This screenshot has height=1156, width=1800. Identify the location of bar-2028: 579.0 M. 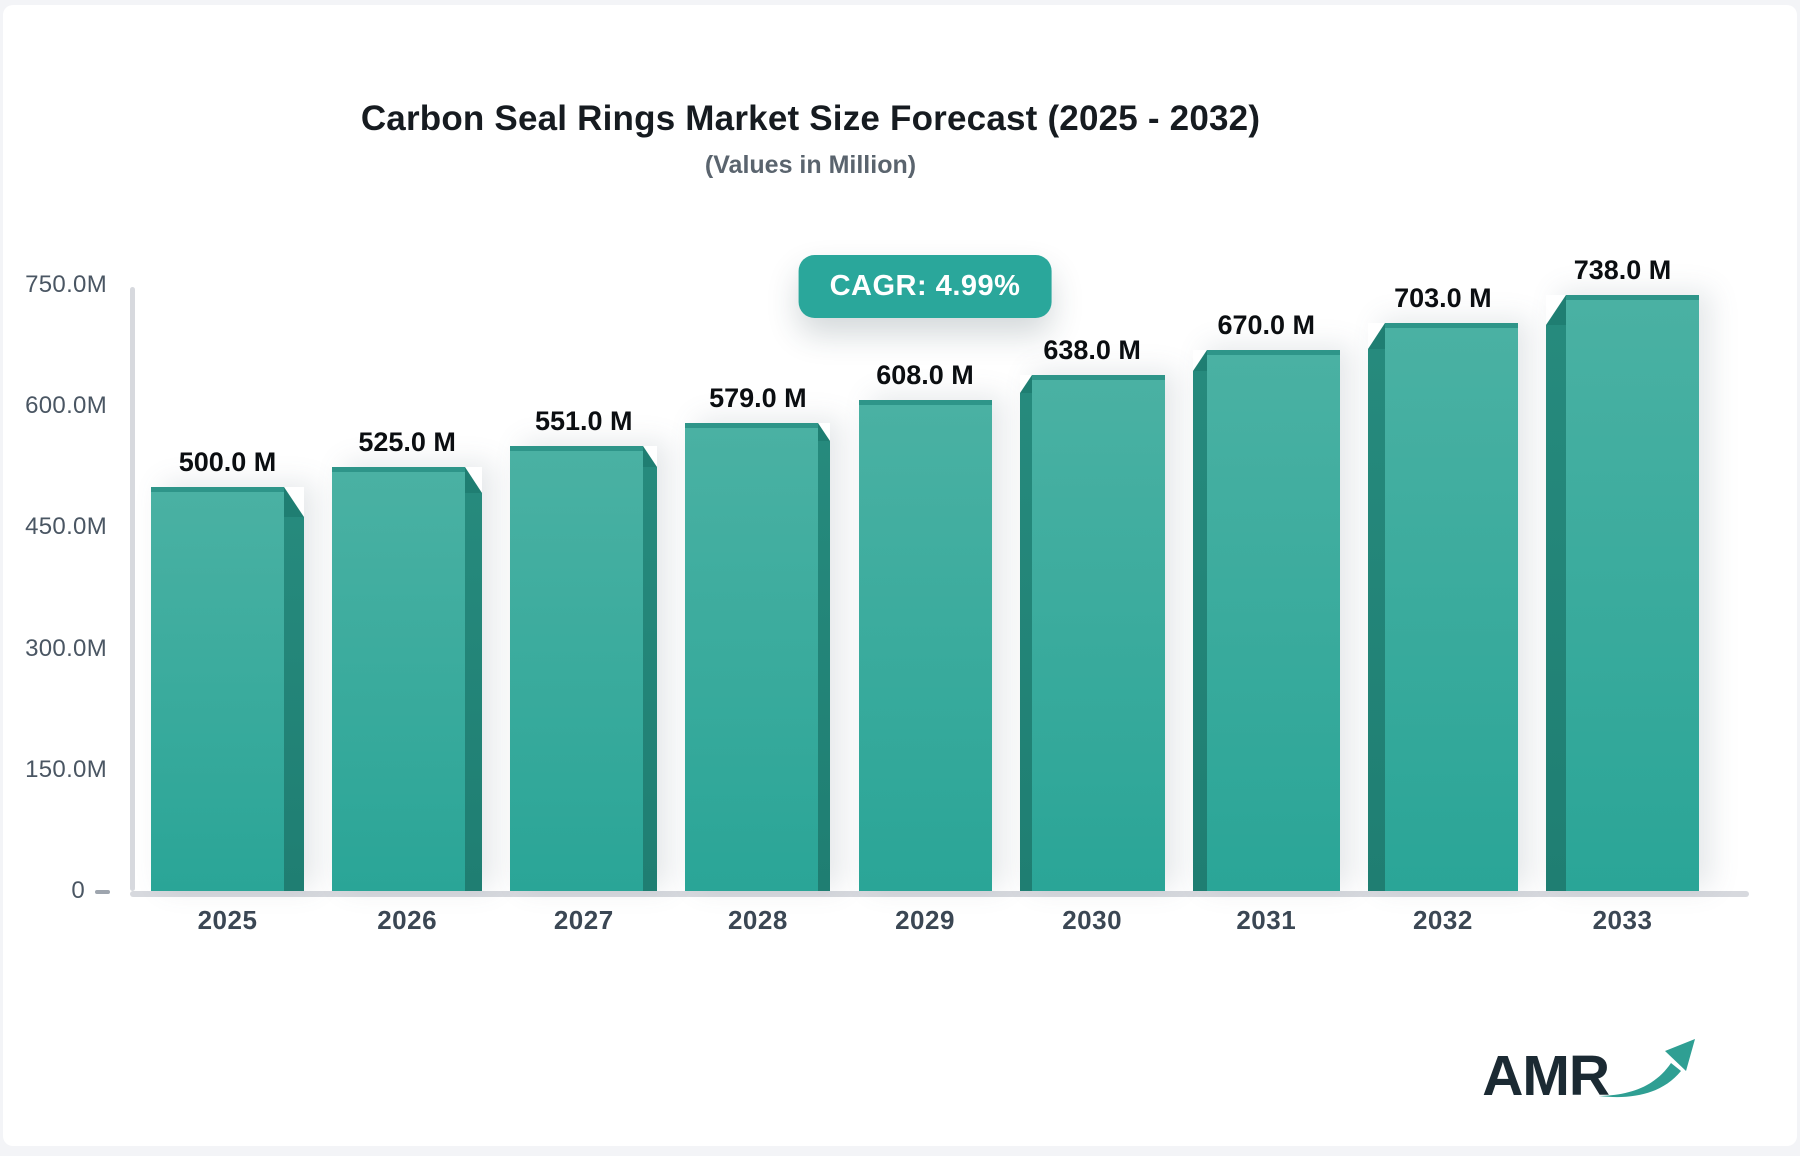
(758, 637).